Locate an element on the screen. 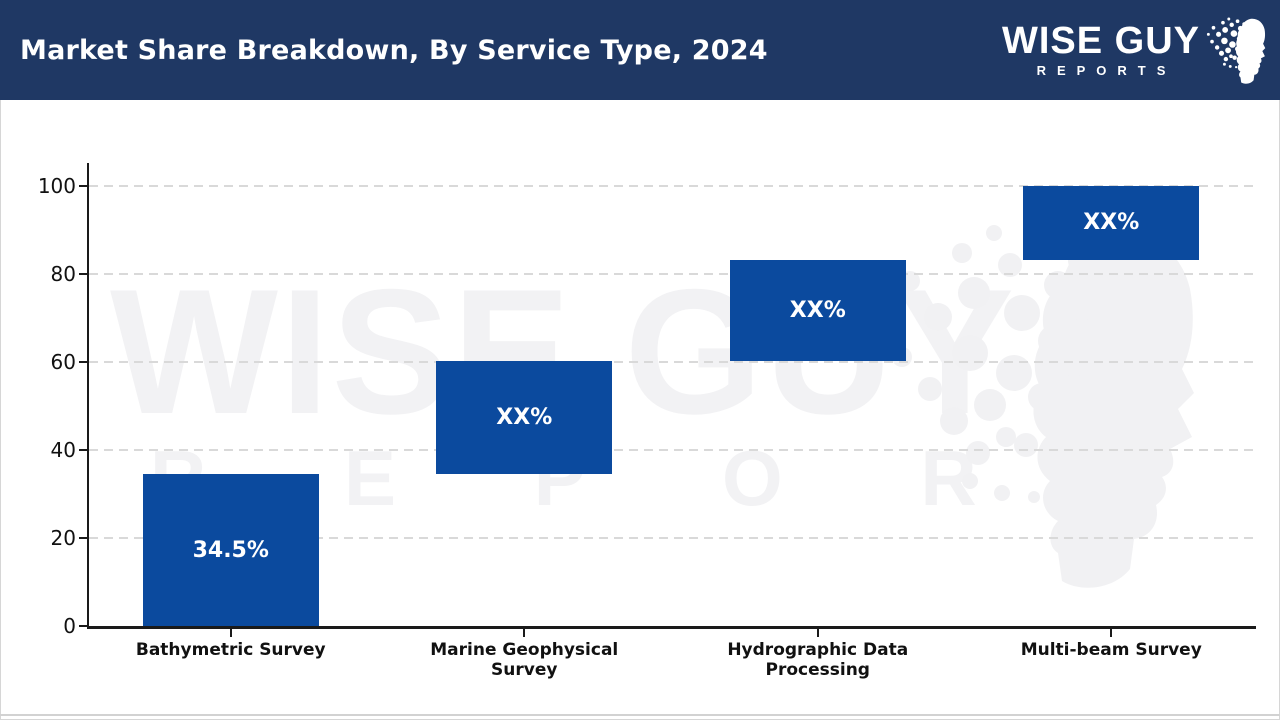 Image resolution: width=1280 pixels, height=720 pixels. bar-1: 34.5% is located at coordinates (230, 550).